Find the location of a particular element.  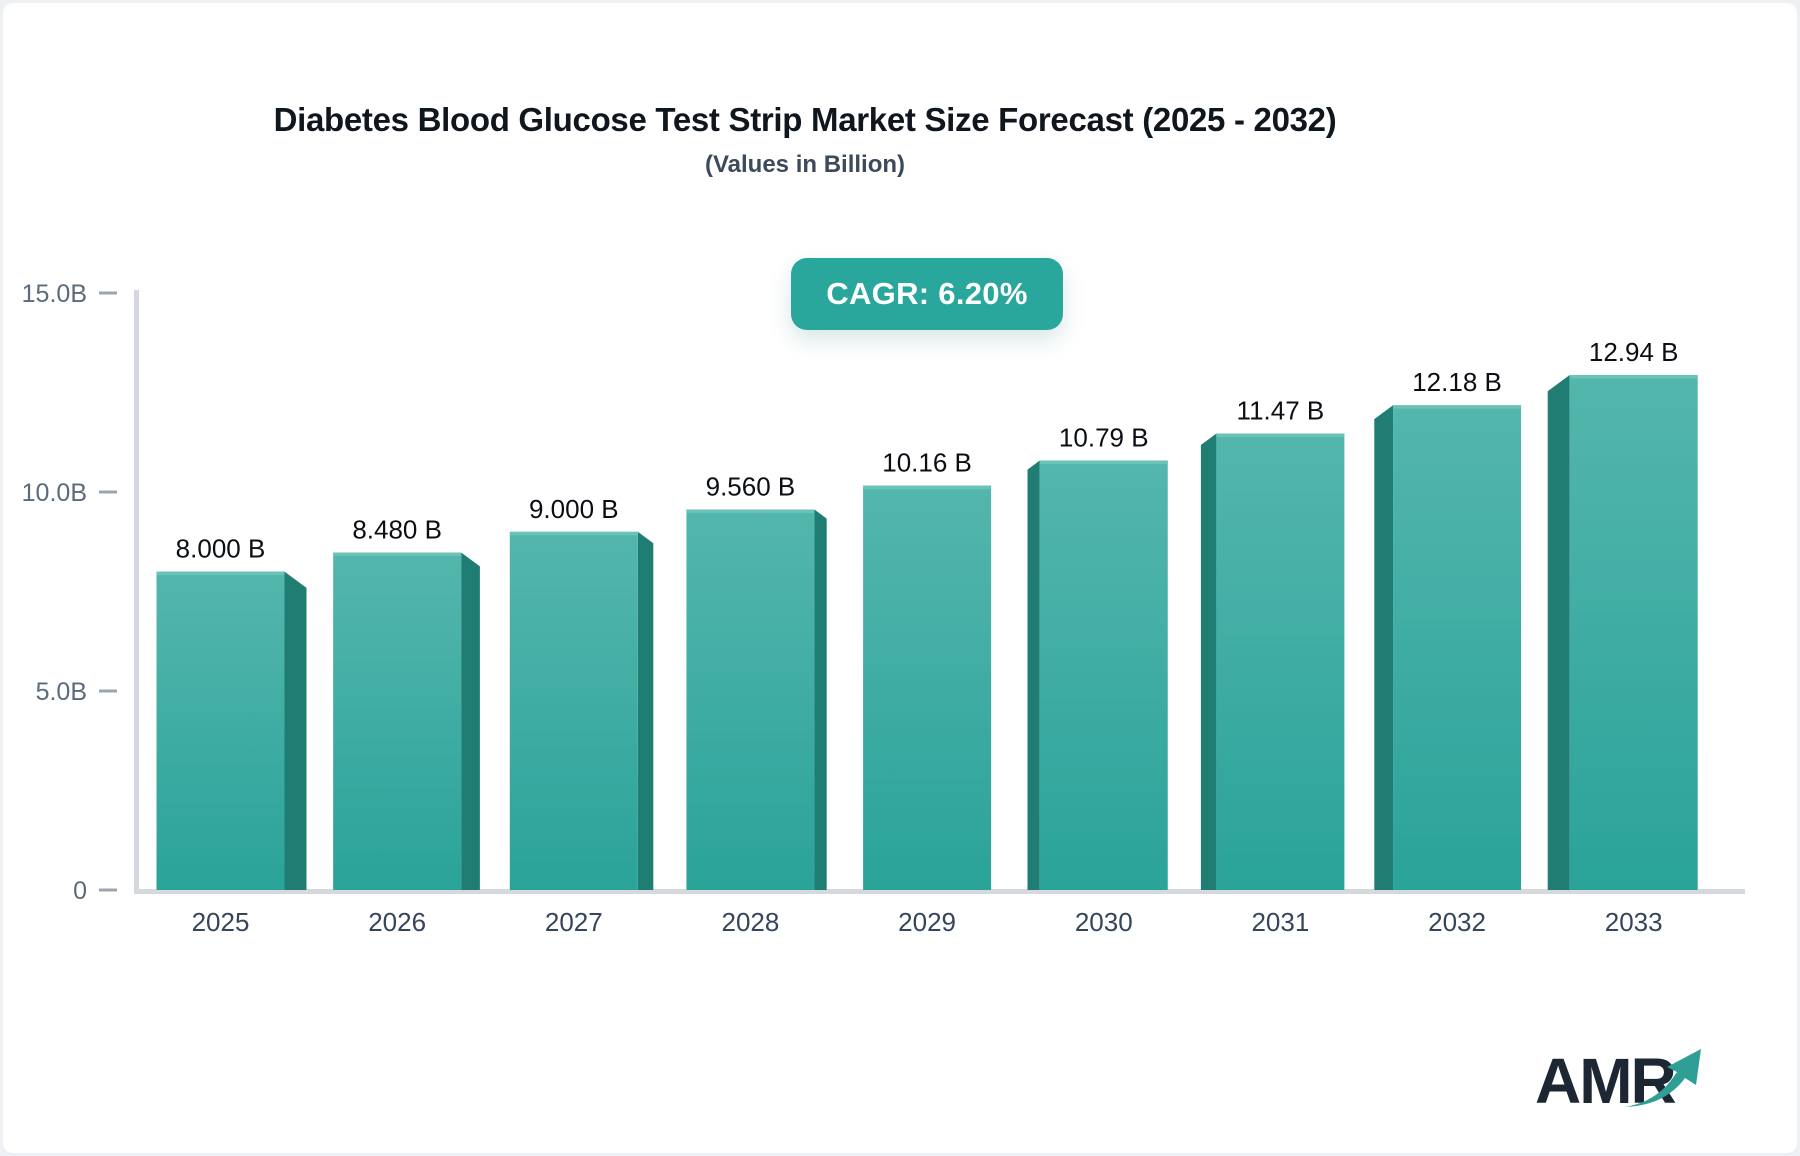

bar-value-label: 10.79 B is located at coordinates (1104, 438).